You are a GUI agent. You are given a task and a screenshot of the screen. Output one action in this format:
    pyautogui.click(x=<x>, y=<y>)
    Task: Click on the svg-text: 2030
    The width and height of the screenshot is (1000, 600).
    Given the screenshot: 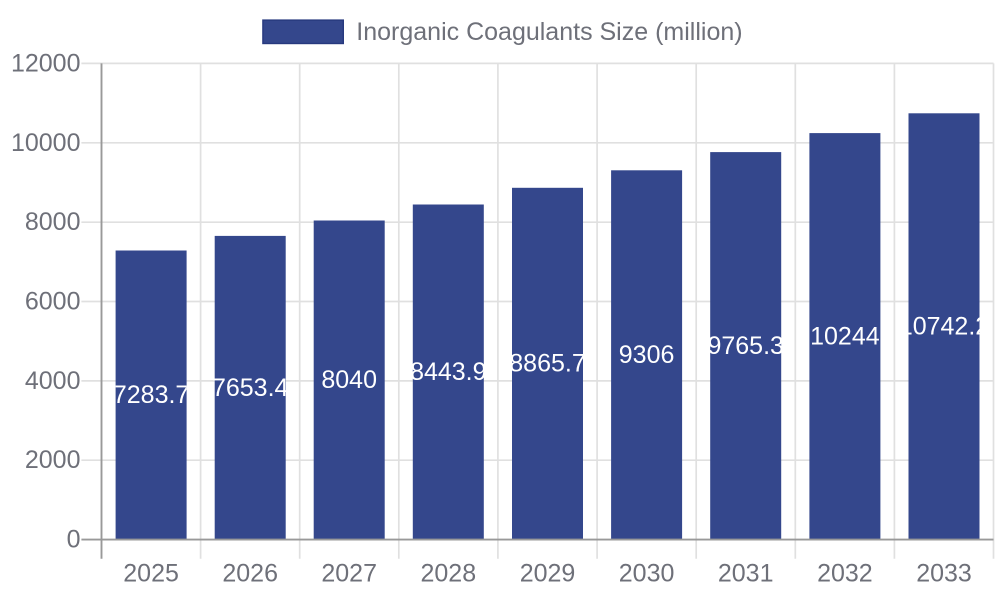 What is the action you would take?
    pyautogui.click(x=647, y=574)
    